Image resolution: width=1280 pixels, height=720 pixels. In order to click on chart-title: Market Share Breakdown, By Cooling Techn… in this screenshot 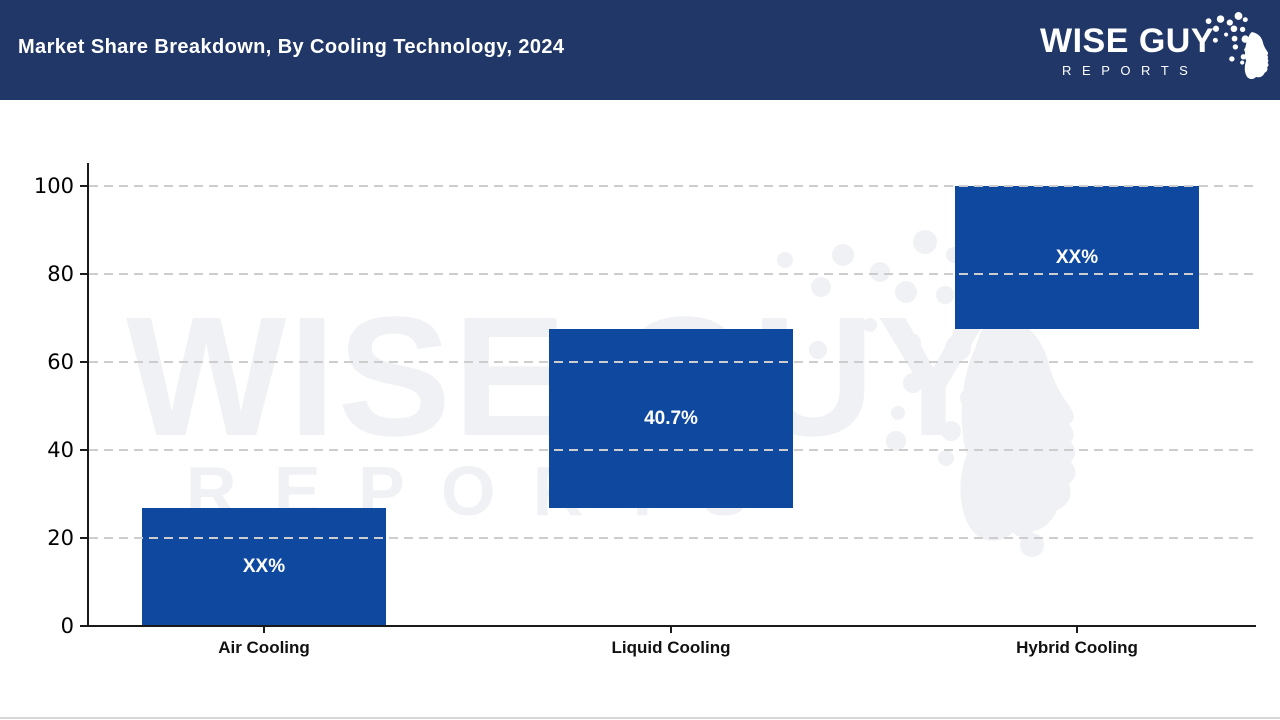, I will do `click(291, 47)`.